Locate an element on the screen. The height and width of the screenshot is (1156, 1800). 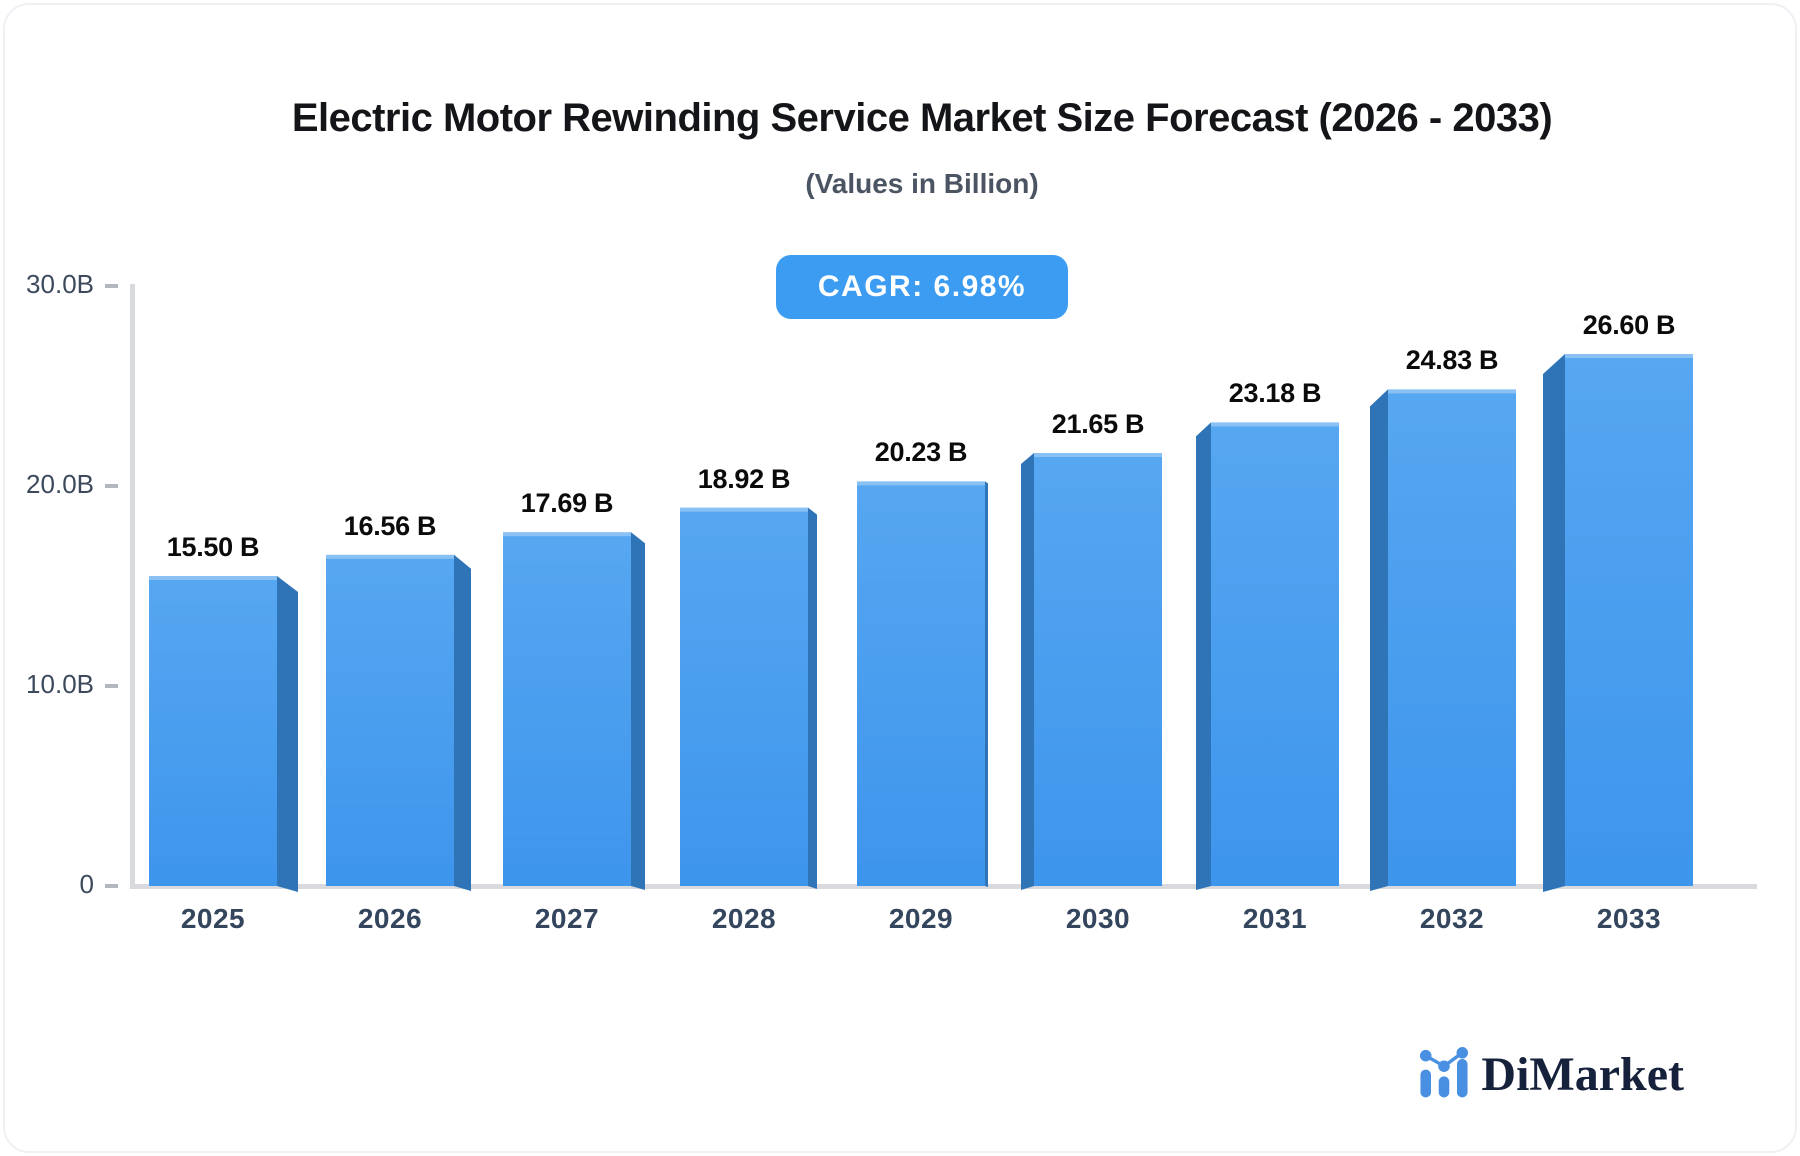
y-axis-line is located at coordinates (132, 586).